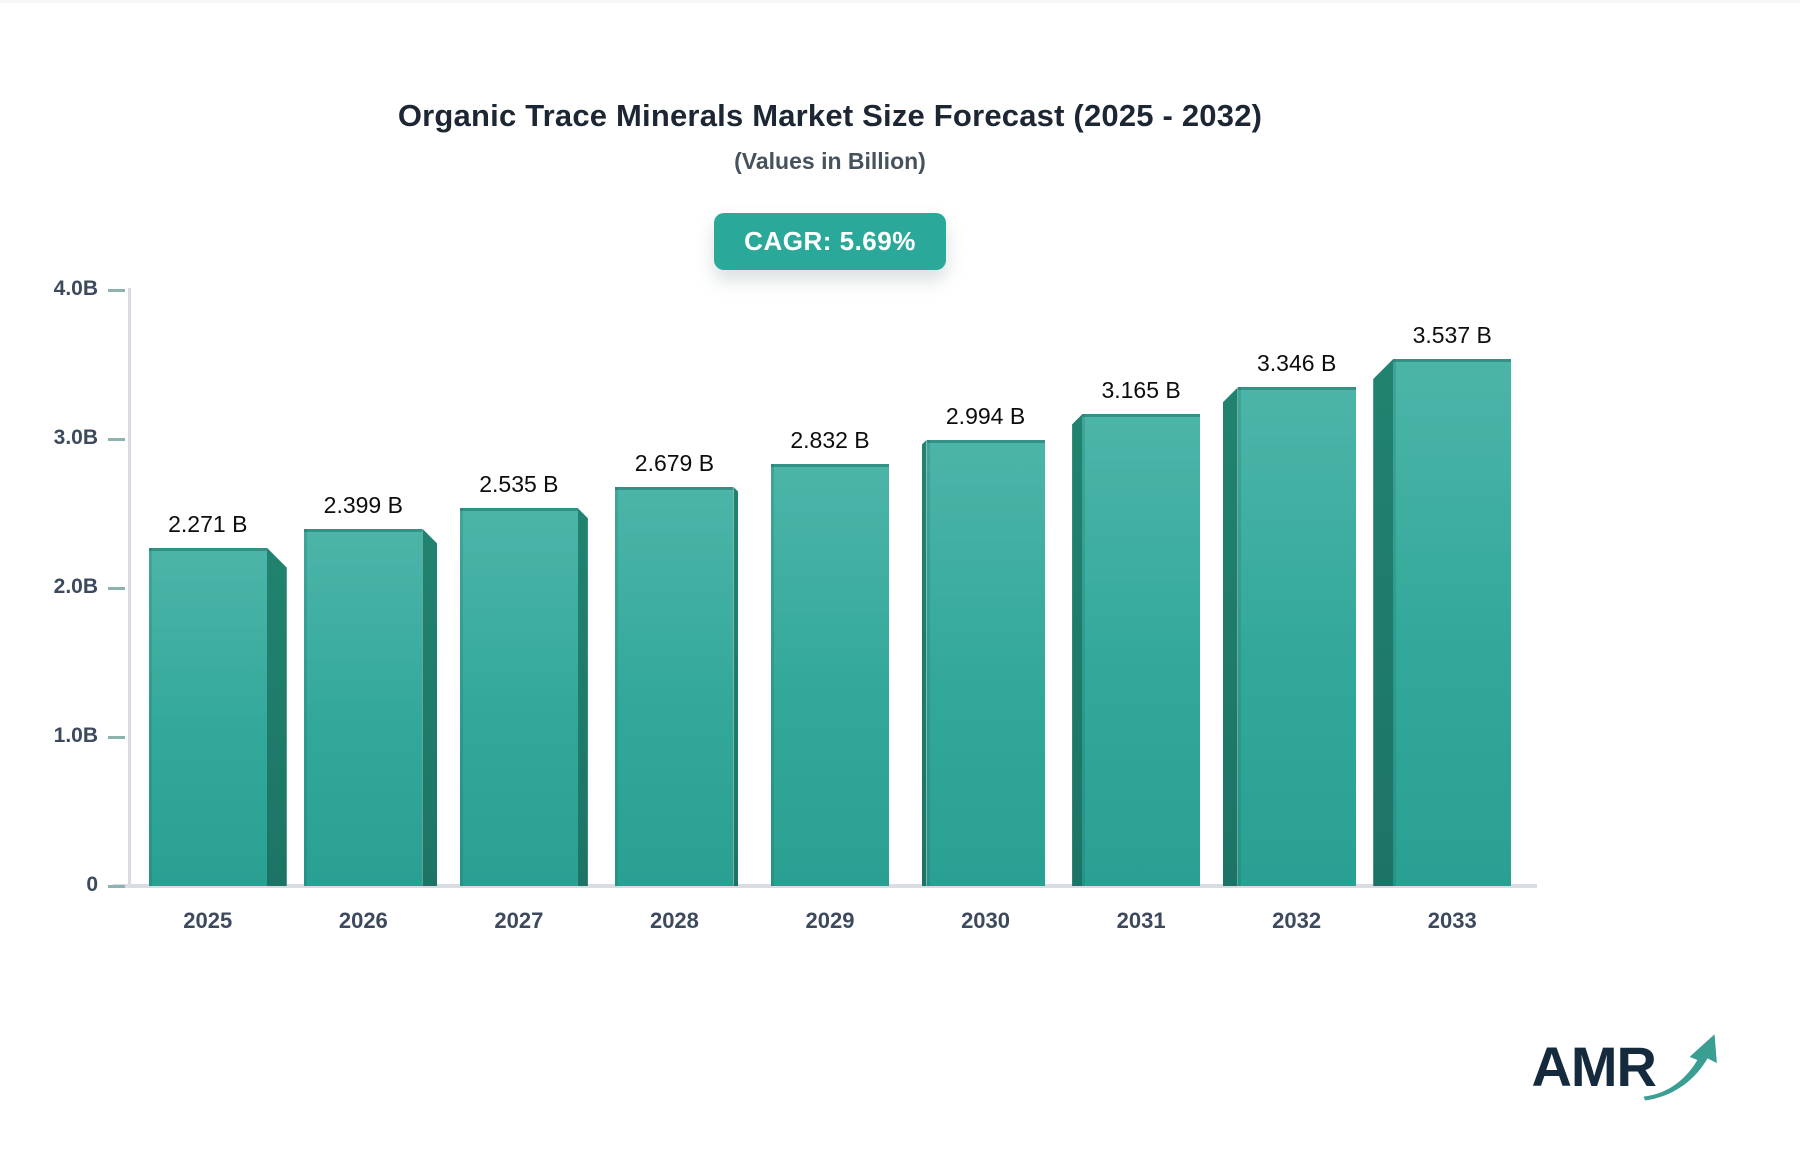  I want to click on bar-group-2027: 2.535 B 2027, so click(519, 611).